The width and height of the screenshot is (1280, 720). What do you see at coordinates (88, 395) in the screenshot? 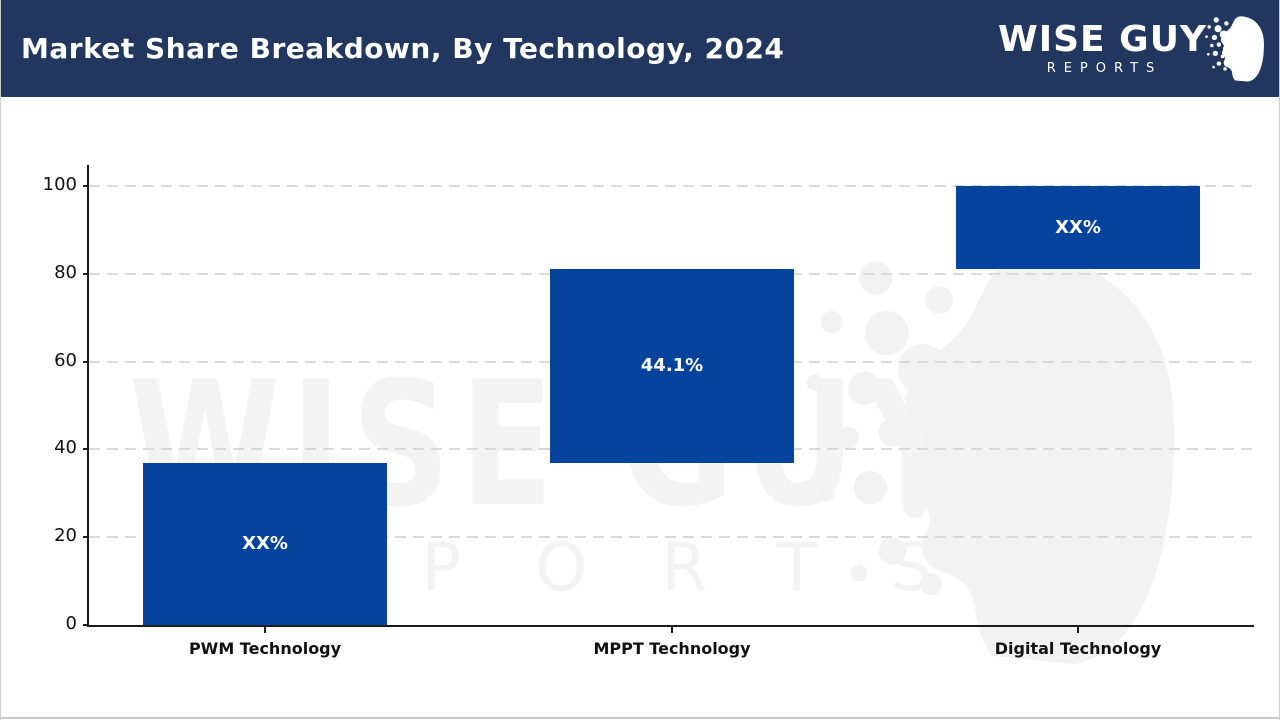
I see `y-axis-line` at bounding box center [88, 395].